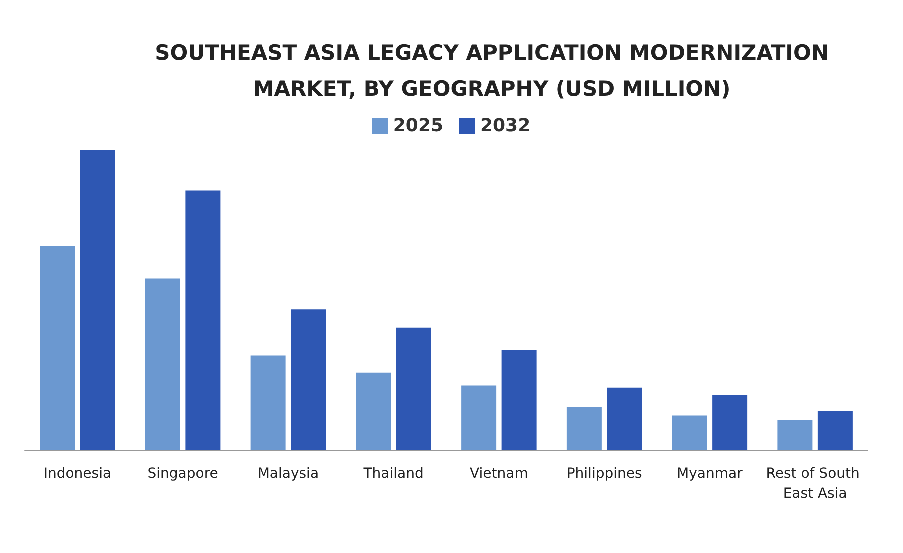 This screenshot has width=903, height=553. What do you see at coordinates (499, 474) in the screenshot?
I see `x-tick-label: Vietnam` at bounding box center [499, 474].